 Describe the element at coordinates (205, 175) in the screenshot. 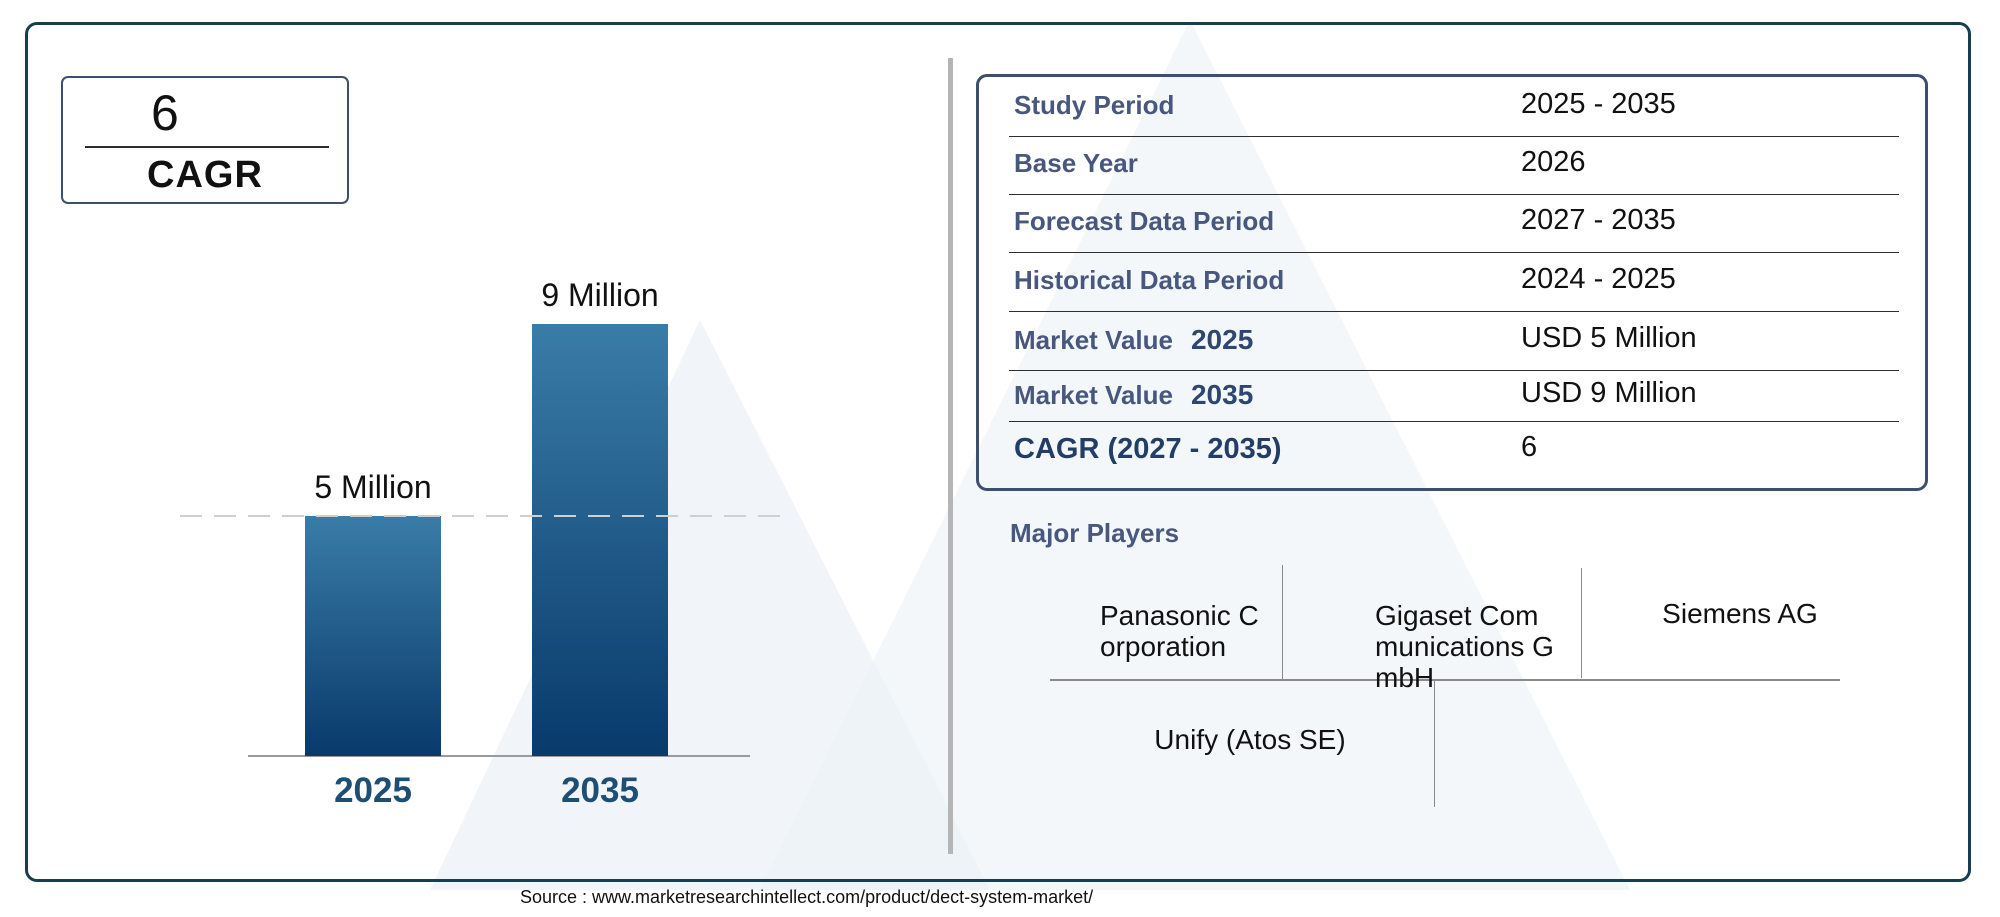

I see `cagr-label: CAGR` at that location.